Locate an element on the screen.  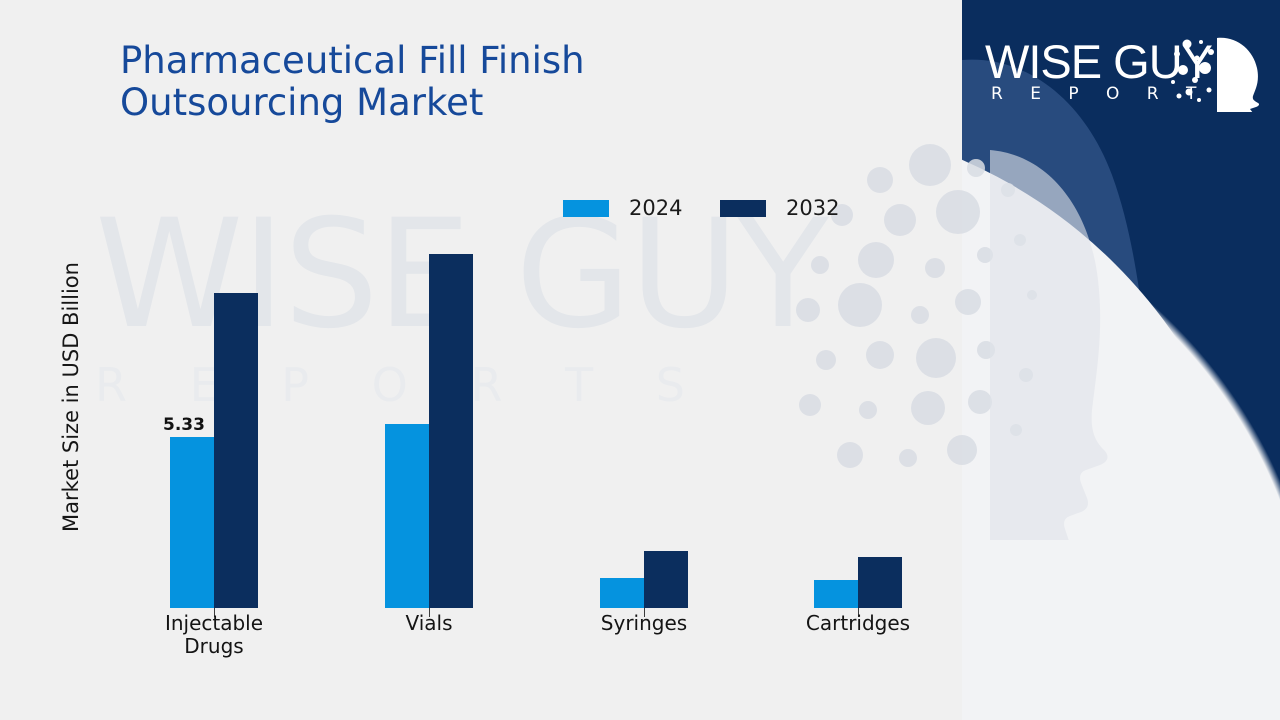
bar-2024-cartridges is located at coordinates (836, 594).